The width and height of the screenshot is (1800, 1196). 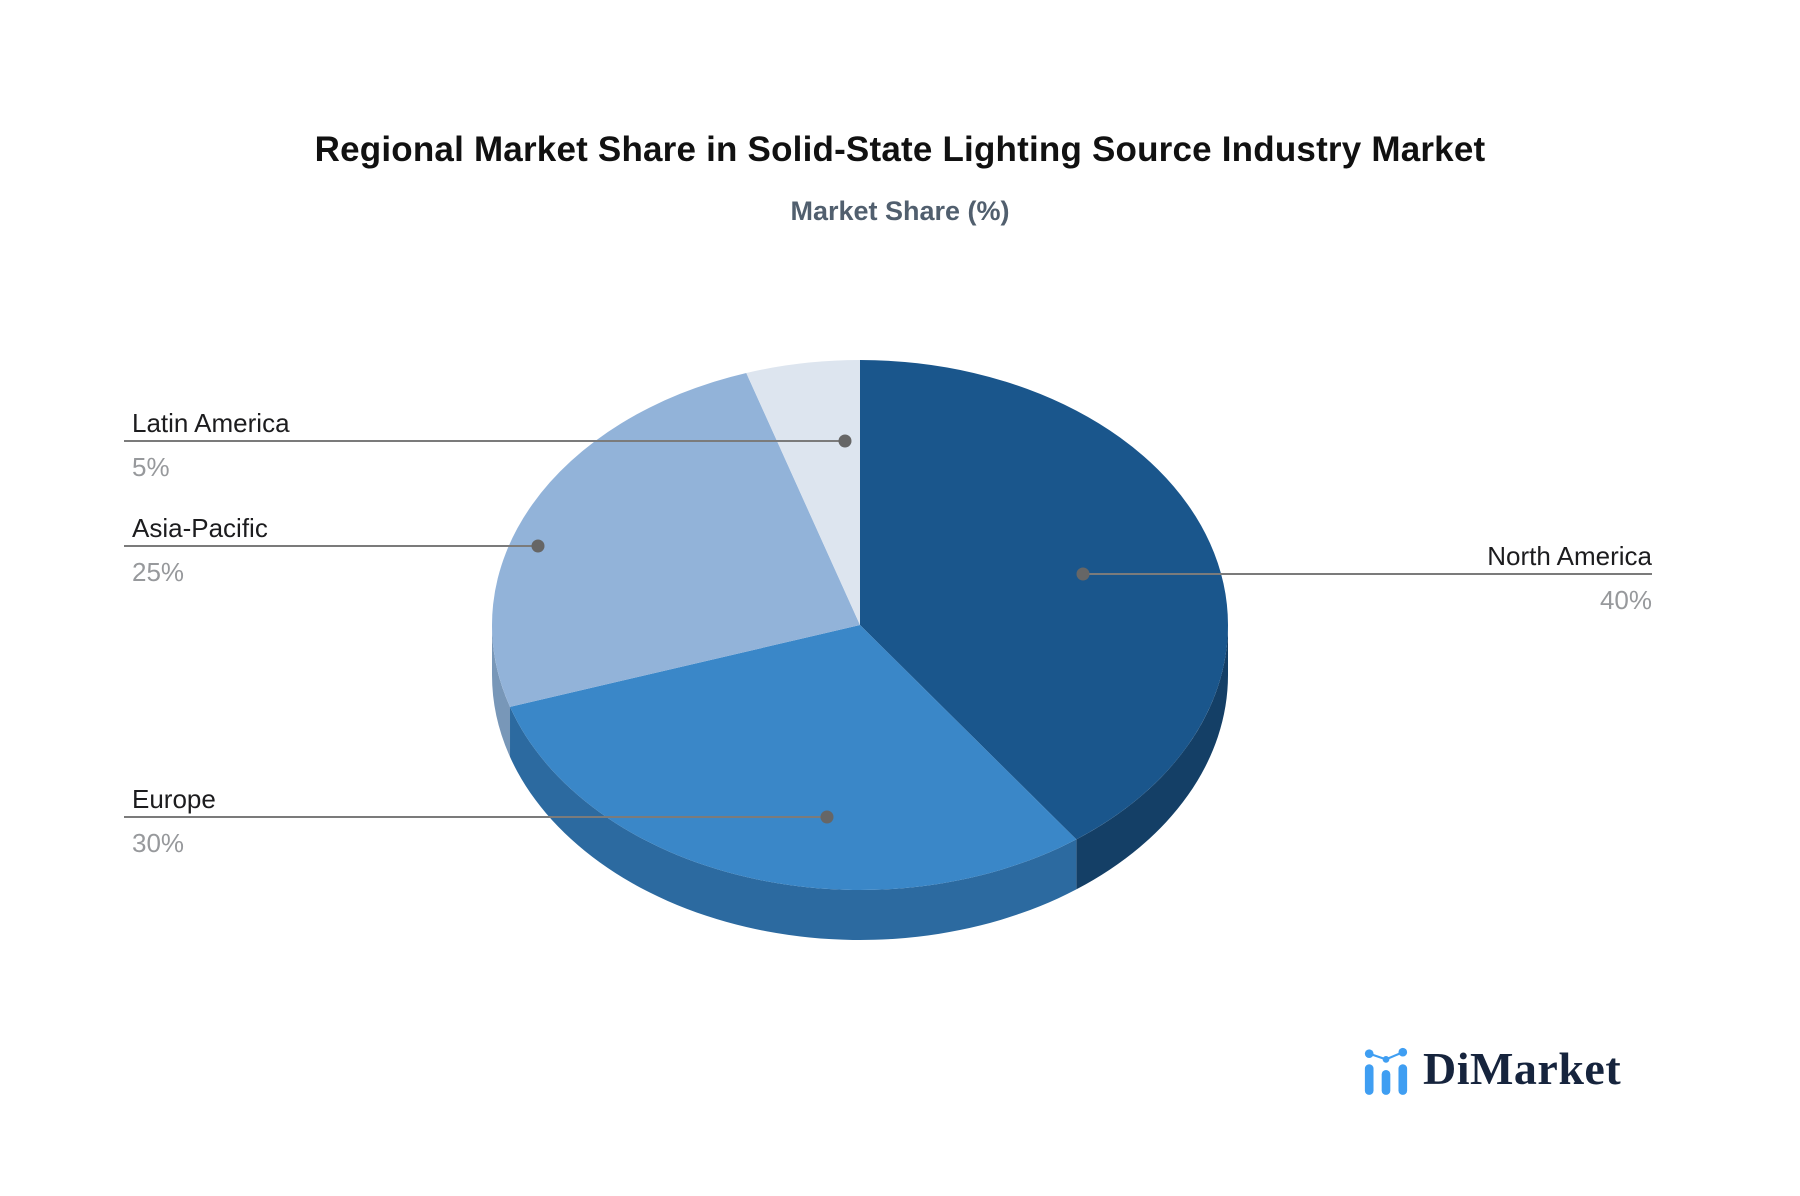 I want to click on pie-slice-side-asia-pacific, so click(x=501, y=691).